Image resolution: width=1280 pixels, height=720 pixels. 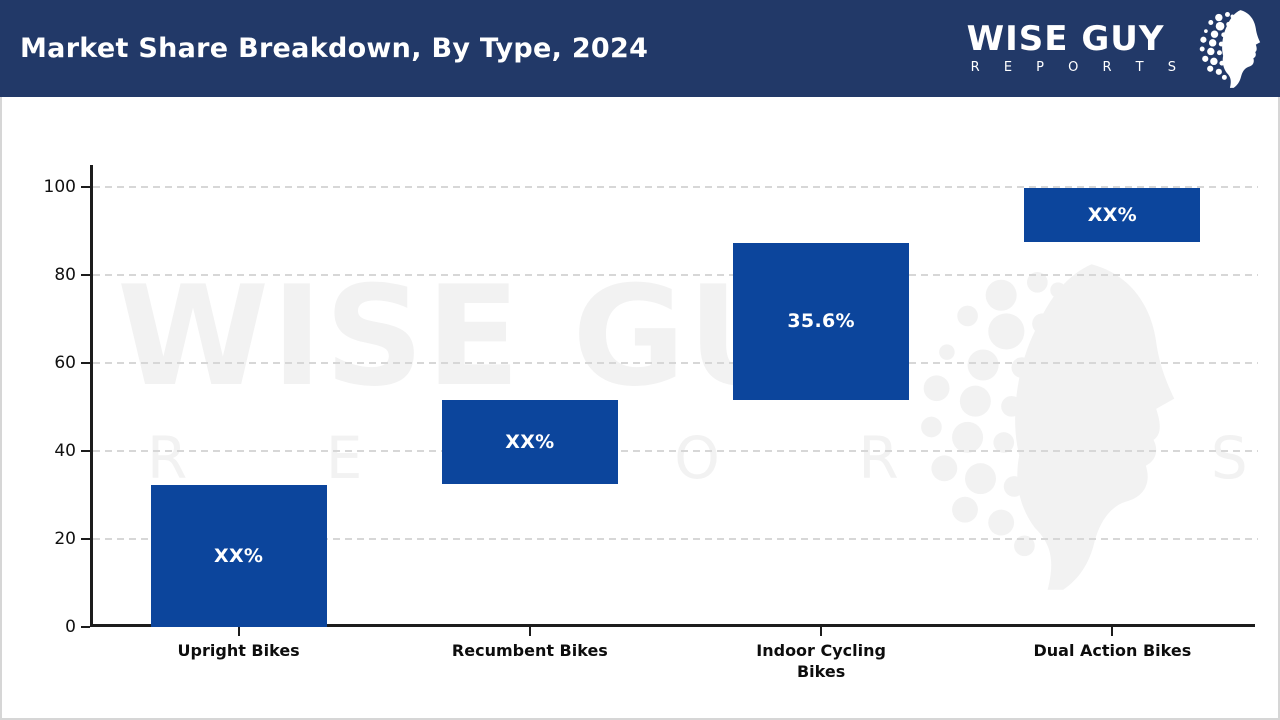 What do you see at coordinates (529, 650) in the screenshot?
I see `x-tick-label: Recumbent Bikes` at bounding box center [529, 650].